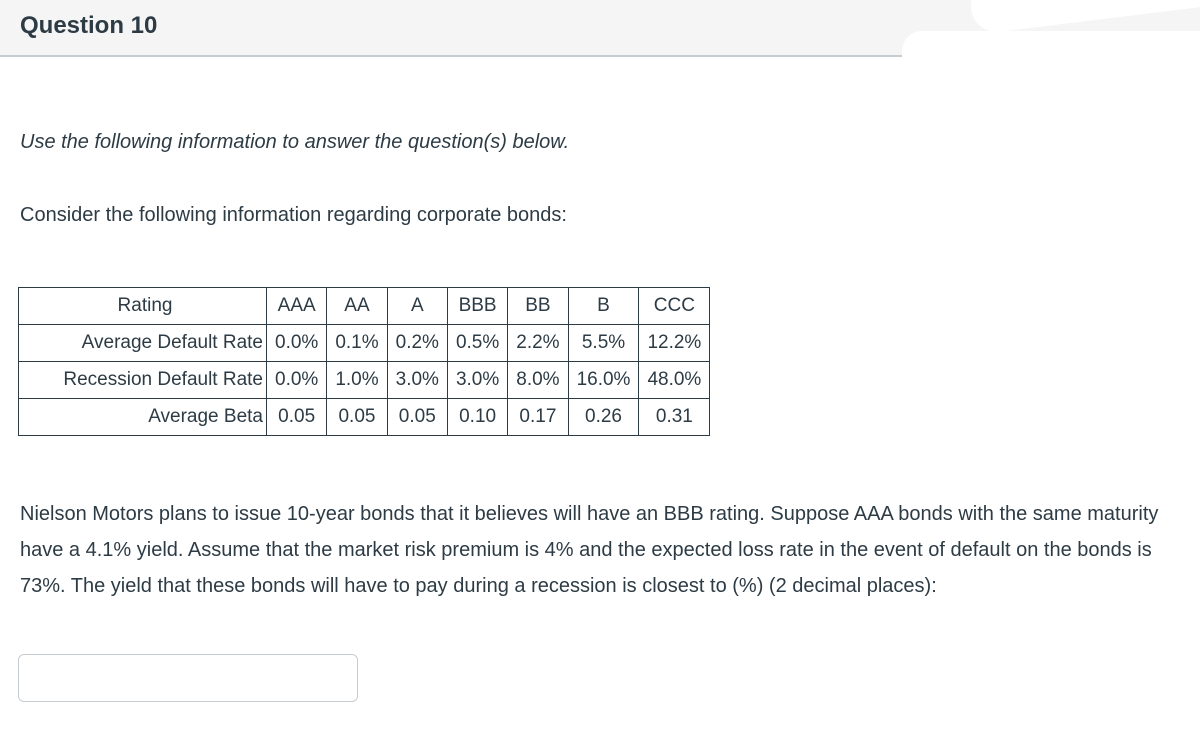 The height and width of the screenshot is (733, 1200). What do you see at coordinates (603, 306) in the screenshot?
I see `rating-cell: B` at bounding box center [603, 306].